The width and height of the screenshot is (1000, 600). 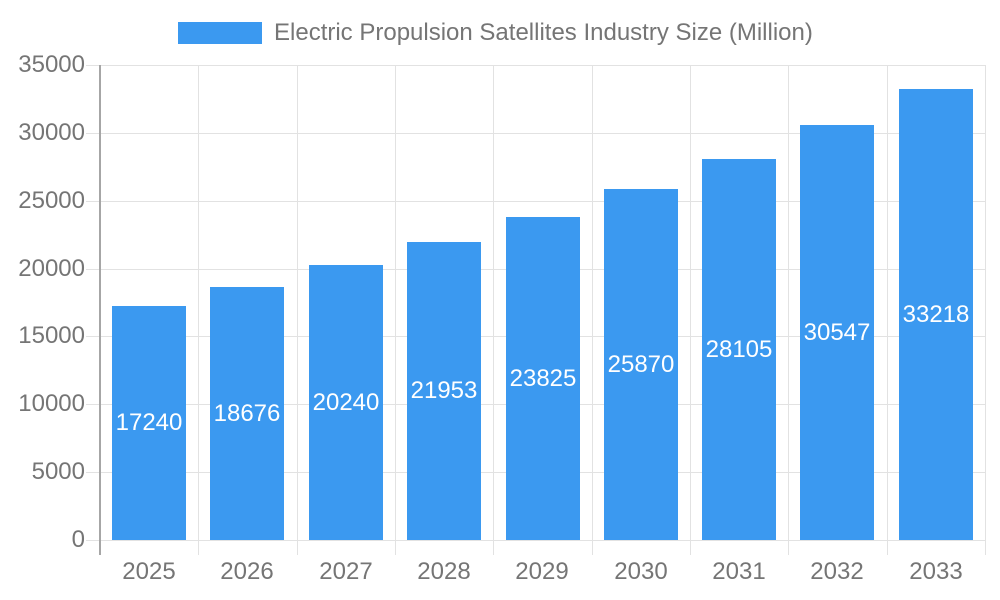 I want to click on bar-value-label: 23825, so click(x=543, y=378).